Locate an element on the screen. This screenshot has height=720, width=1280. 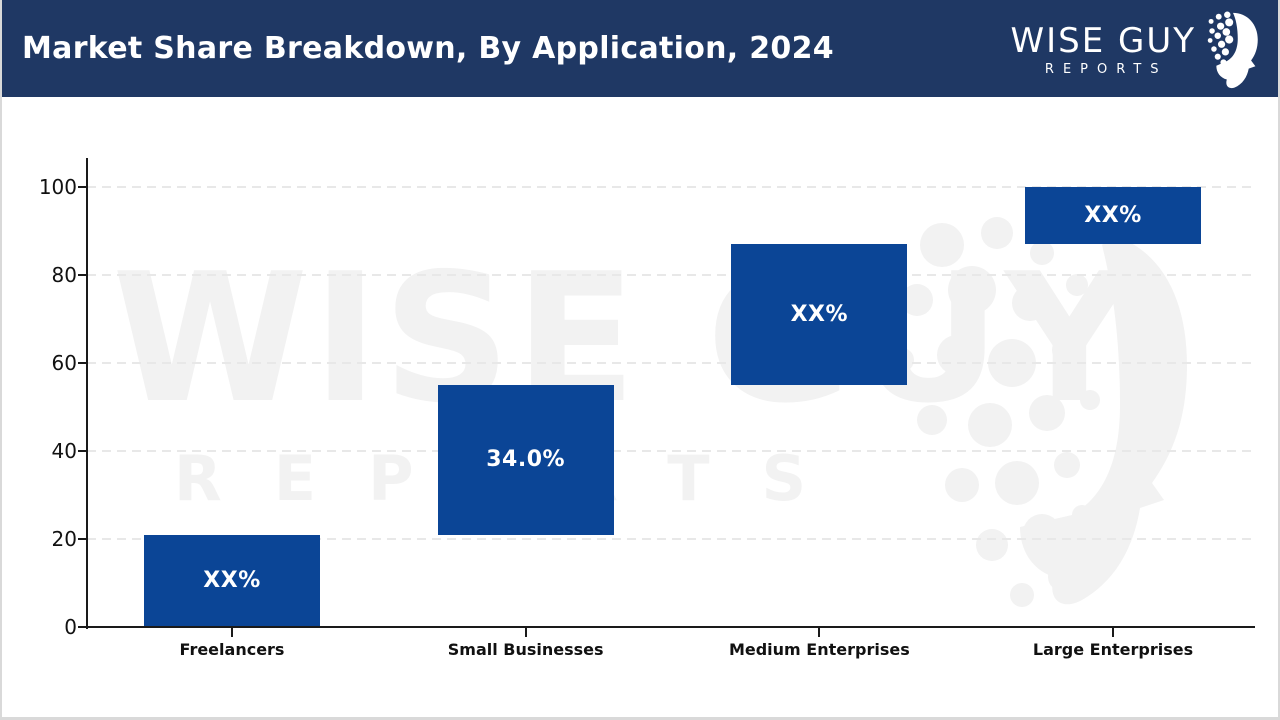
y-axis-line is located at coordinates (87, 393).